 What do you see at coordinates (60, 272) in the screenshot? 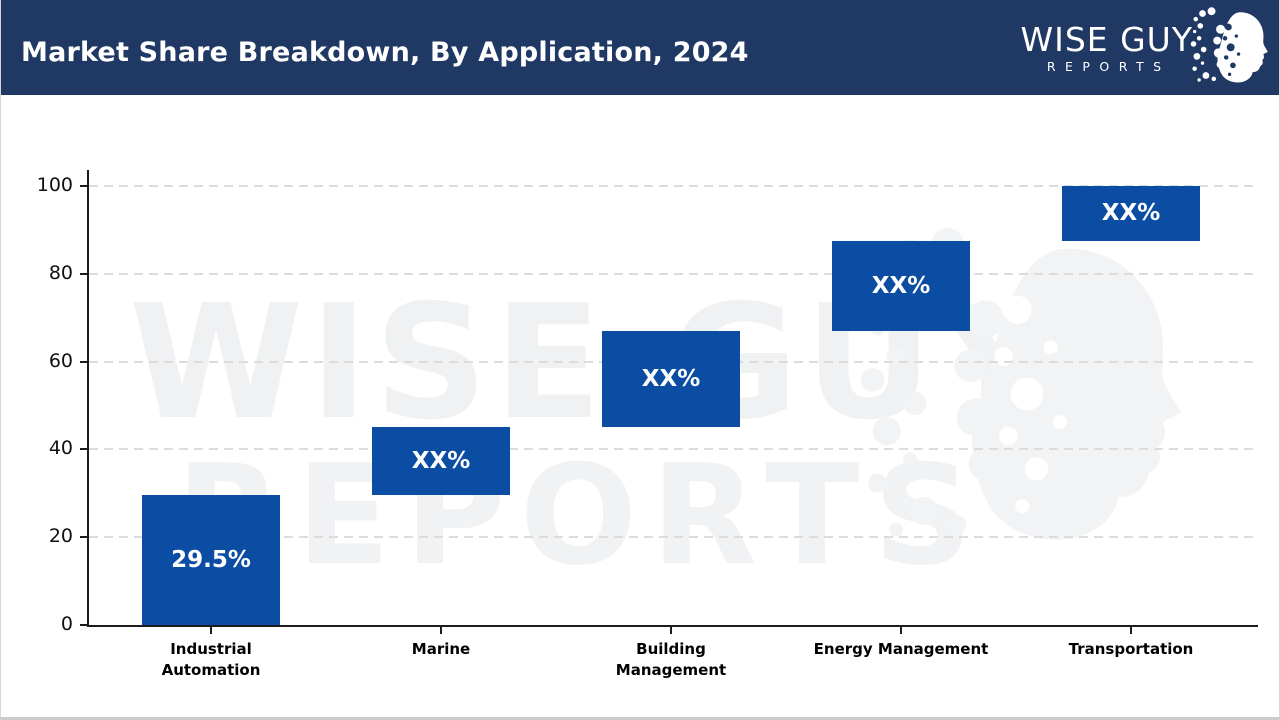
I see `y-tick-label-80: 80` at bounding box center [60, 272].